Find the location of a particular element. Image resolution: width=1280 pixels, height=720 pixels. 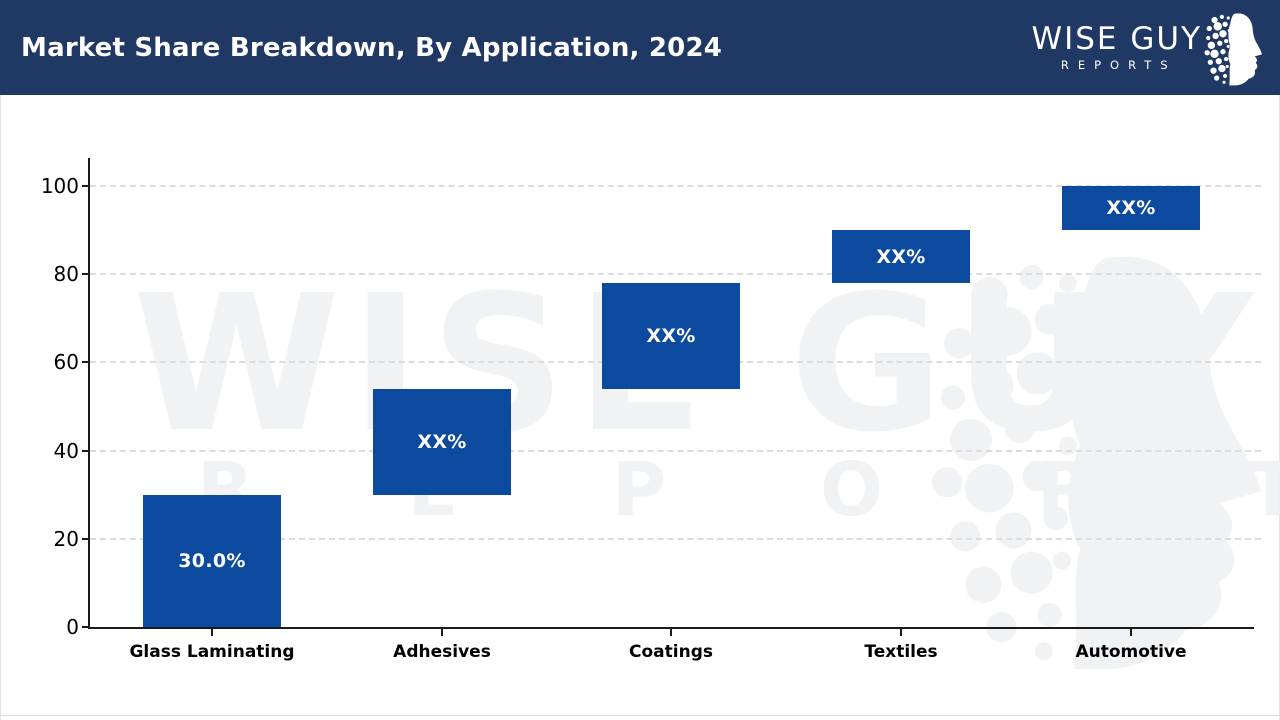

bar-value-label-adhesives: XX% is located at coordinates (442, 441).